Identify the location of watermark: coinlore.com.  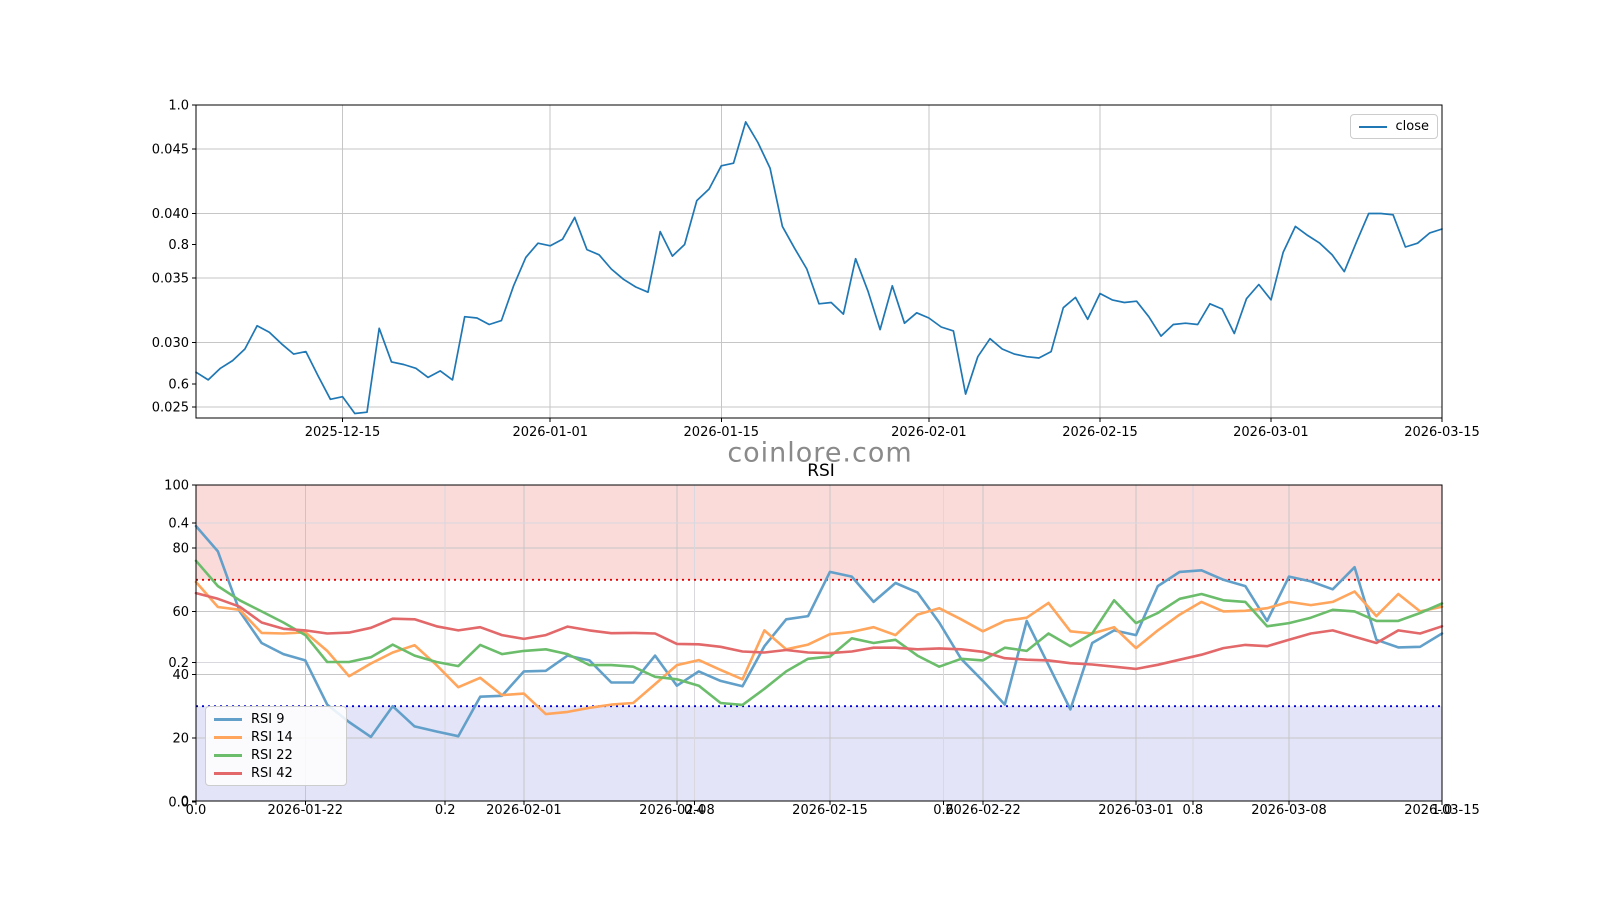
(820, 453).